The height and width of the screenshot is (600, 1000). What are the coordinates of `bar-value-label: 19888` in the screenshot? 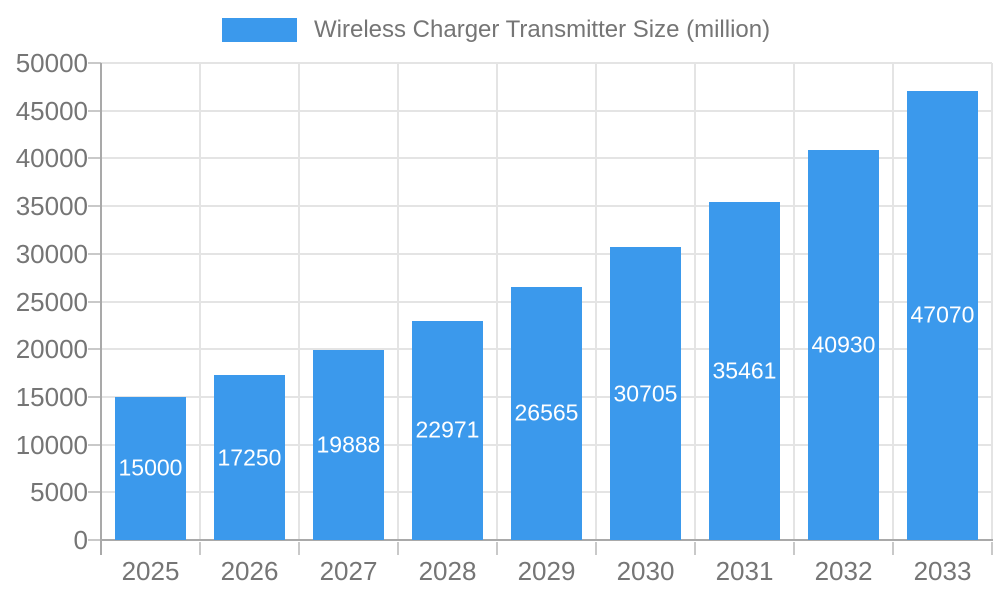 It's located at (348, 444).